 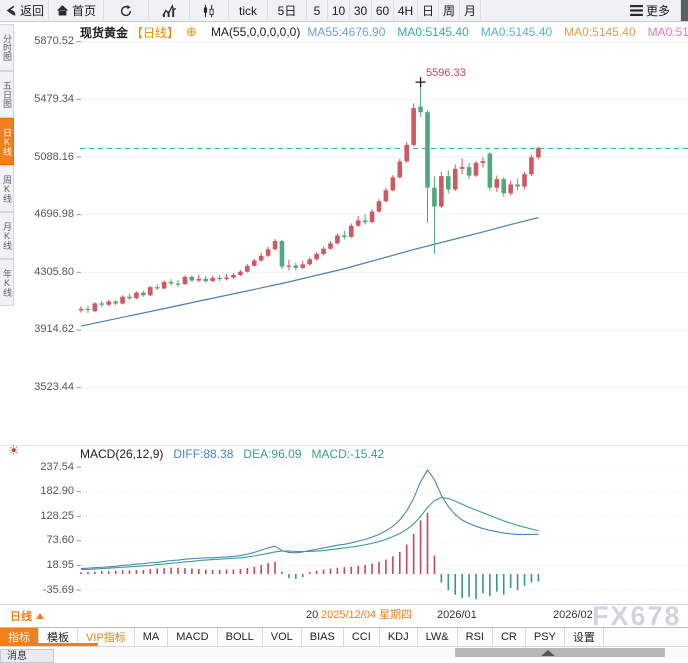 I want to click on high-price-annotation: 5596.33, so click(x=446, y=73).